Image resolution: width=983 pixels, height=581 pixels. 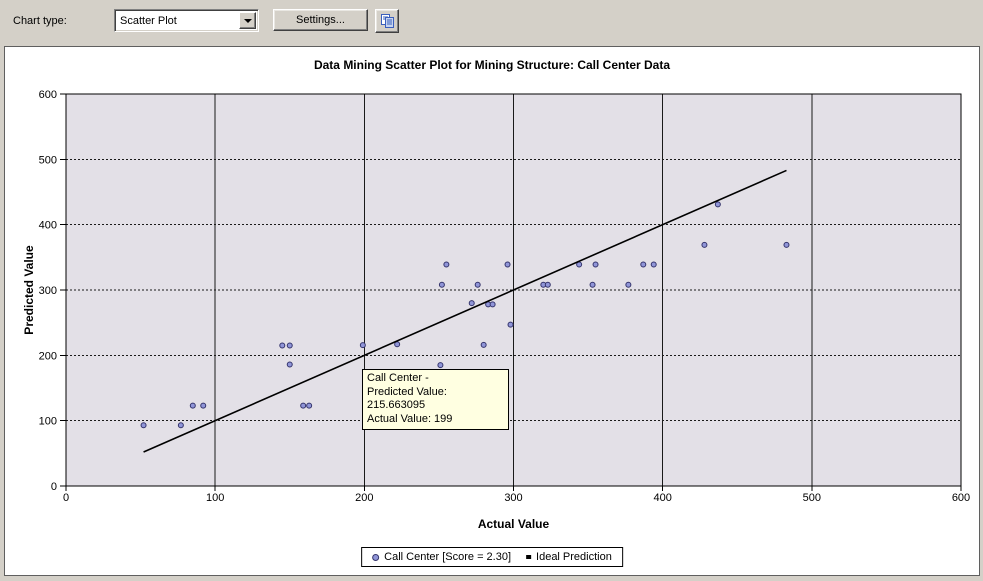 I want to click on combobox-dropdown-button, so click(x=247, y=20).